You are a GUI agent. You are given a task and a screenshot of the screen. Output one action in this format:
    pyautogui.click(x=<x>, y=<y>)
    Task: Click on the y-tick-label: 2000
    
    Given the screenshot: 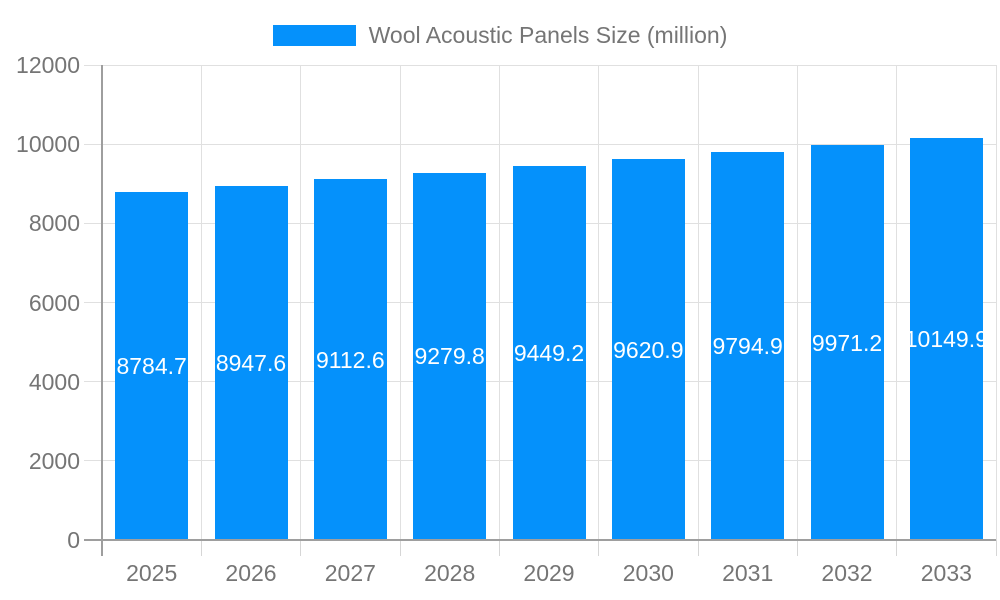 What is the action you would take?
    pyautogui.click(x=54, y=460)
    